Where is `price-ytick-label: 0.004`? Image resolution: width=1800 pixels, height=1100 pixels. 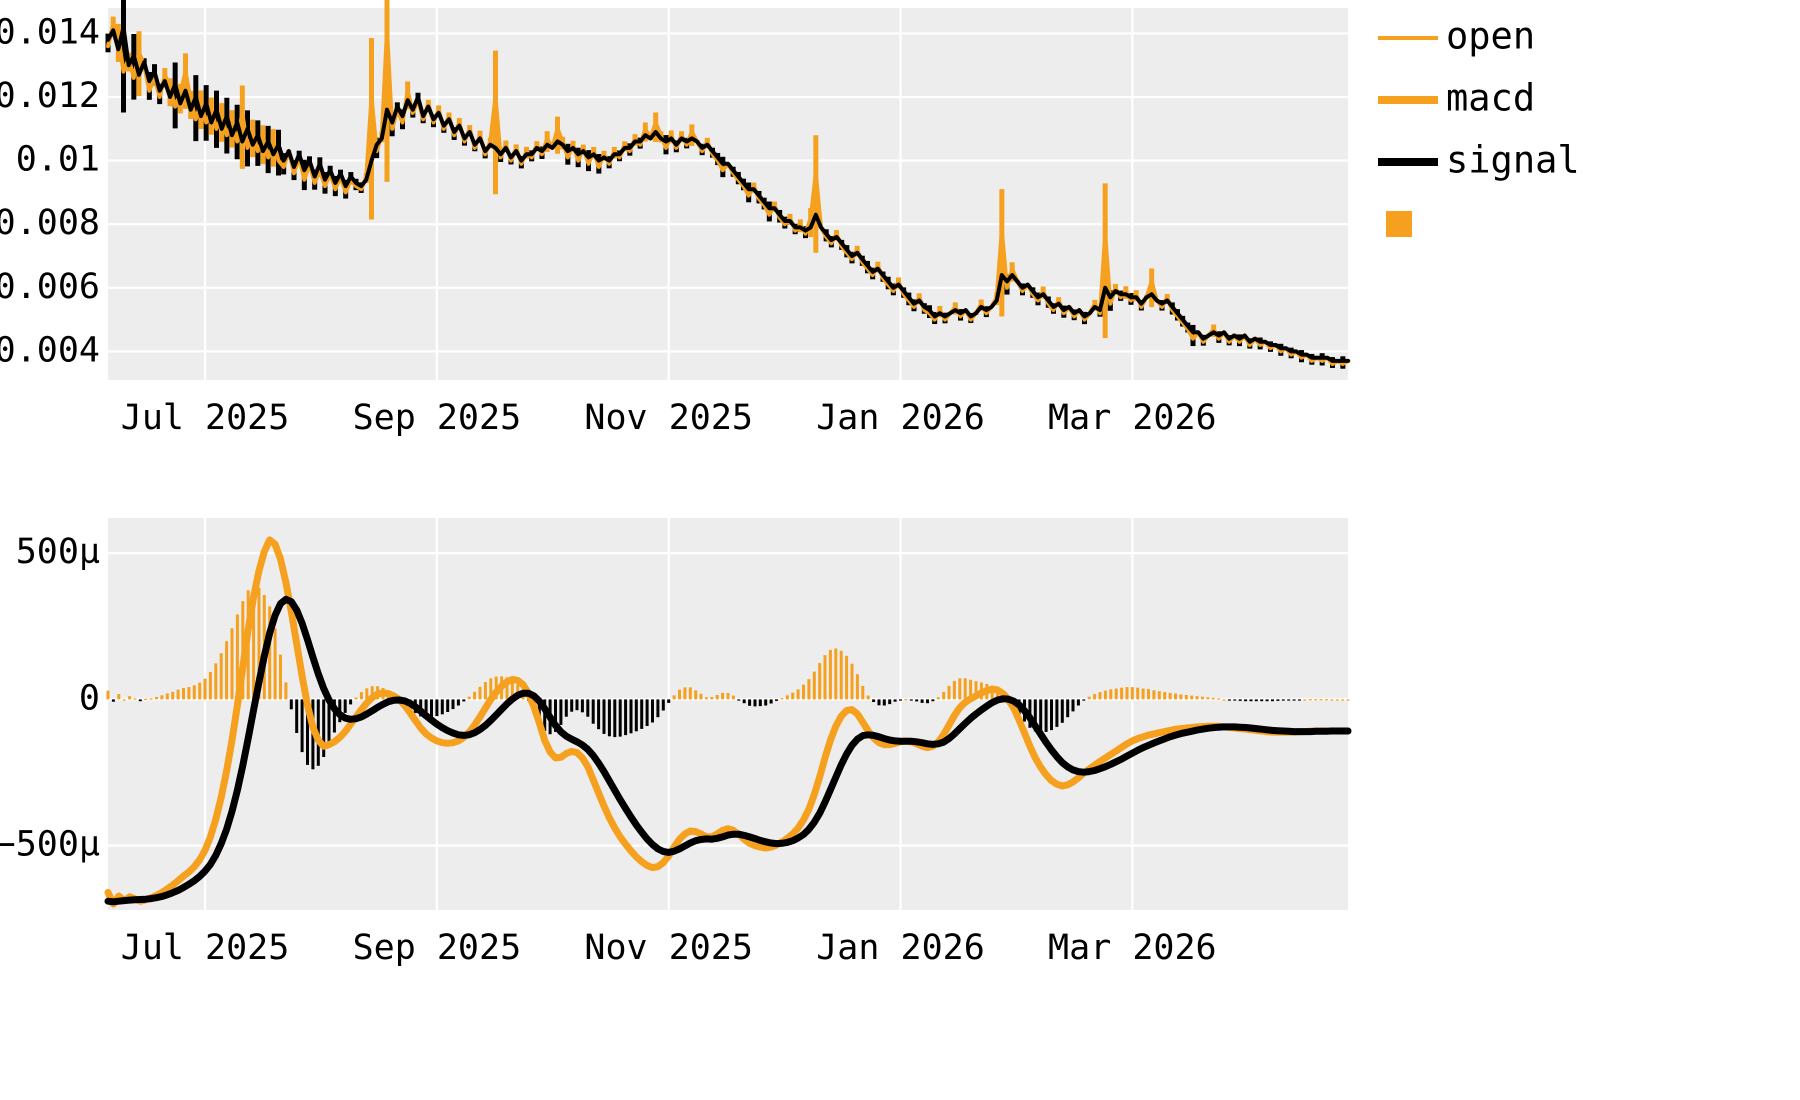 price-ytick-label: 0.004 is located at coordinates (50, 350).